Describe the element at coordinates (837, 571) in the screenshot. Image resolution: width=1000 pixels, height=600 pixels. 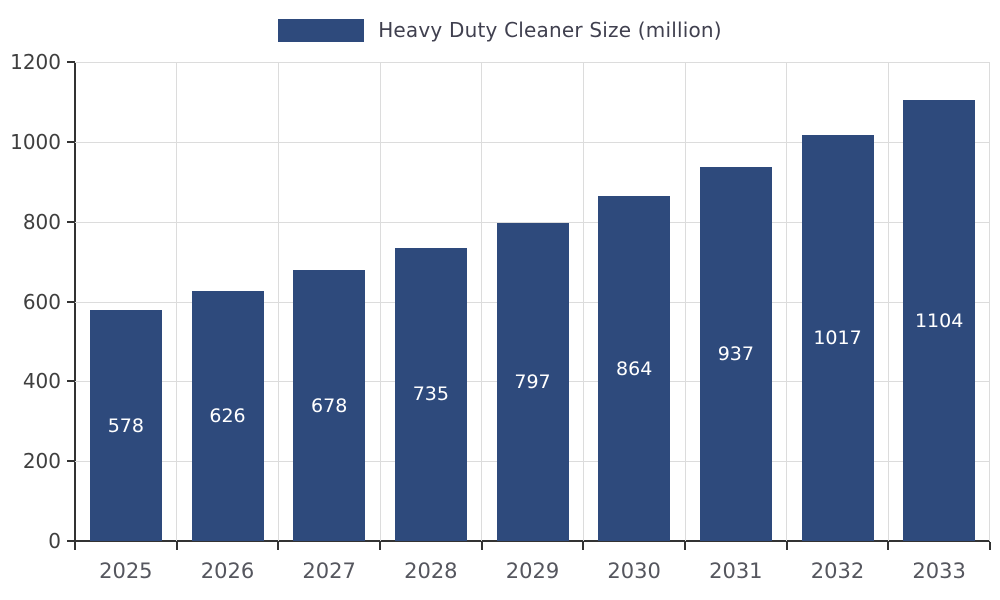
I see `x-tick-label: 2032` at that location.